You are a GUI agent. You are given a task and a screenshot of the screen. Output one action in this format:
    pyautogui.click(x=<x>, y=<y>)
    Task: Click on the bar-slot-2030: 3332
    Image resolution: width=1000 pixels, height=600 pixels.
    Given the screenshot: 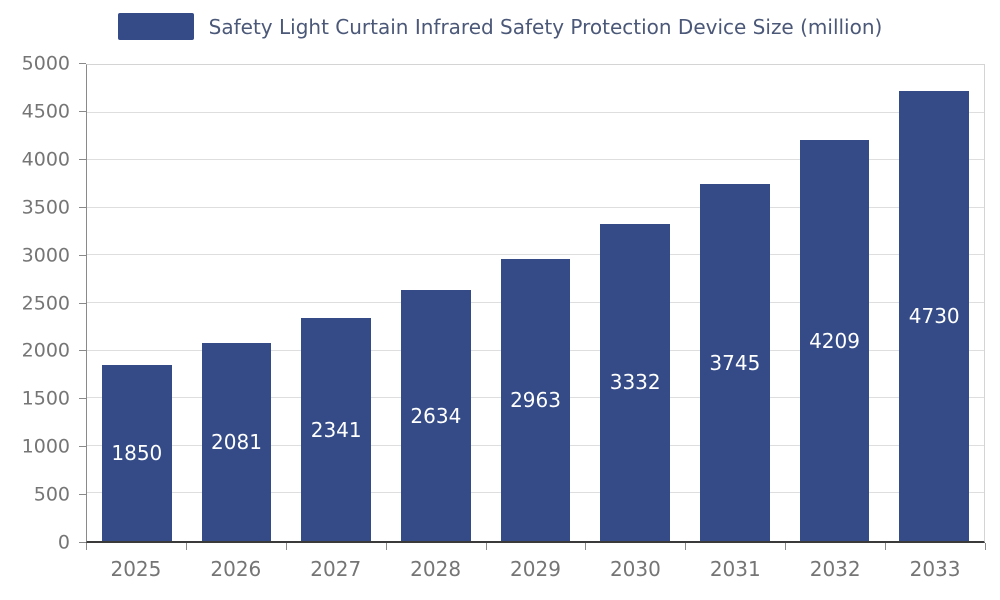 What is the action you would take?
    pyautogui.click(x=635, y=303)
    